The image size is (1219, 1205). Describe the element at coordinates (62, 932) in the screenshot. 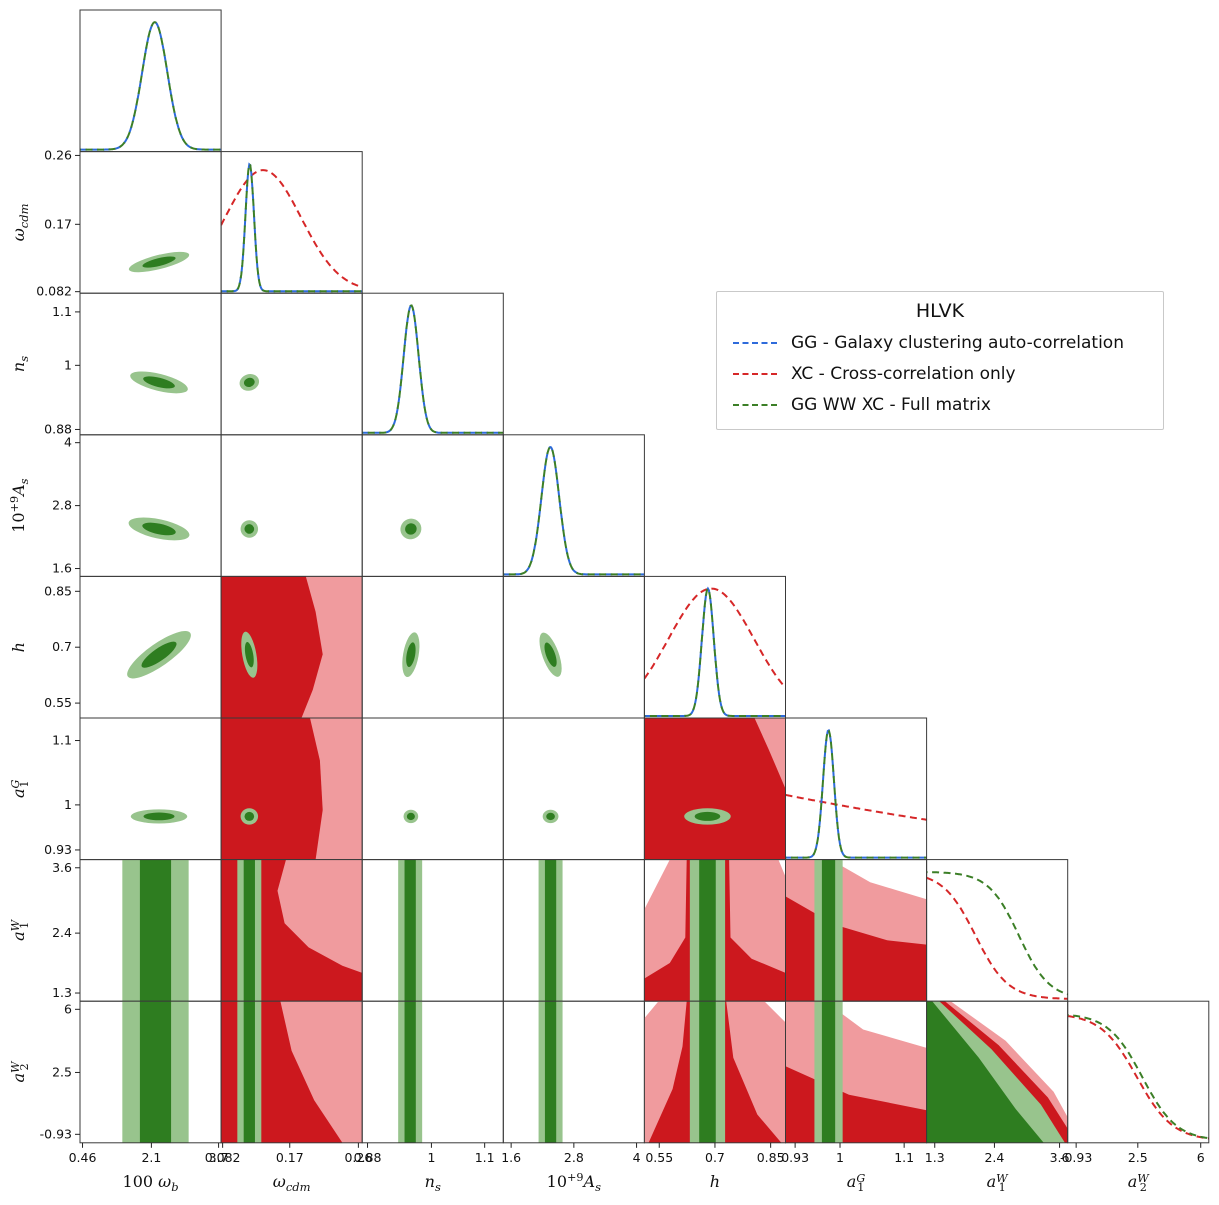

I see `y-tick-label: 2.4` at that location.